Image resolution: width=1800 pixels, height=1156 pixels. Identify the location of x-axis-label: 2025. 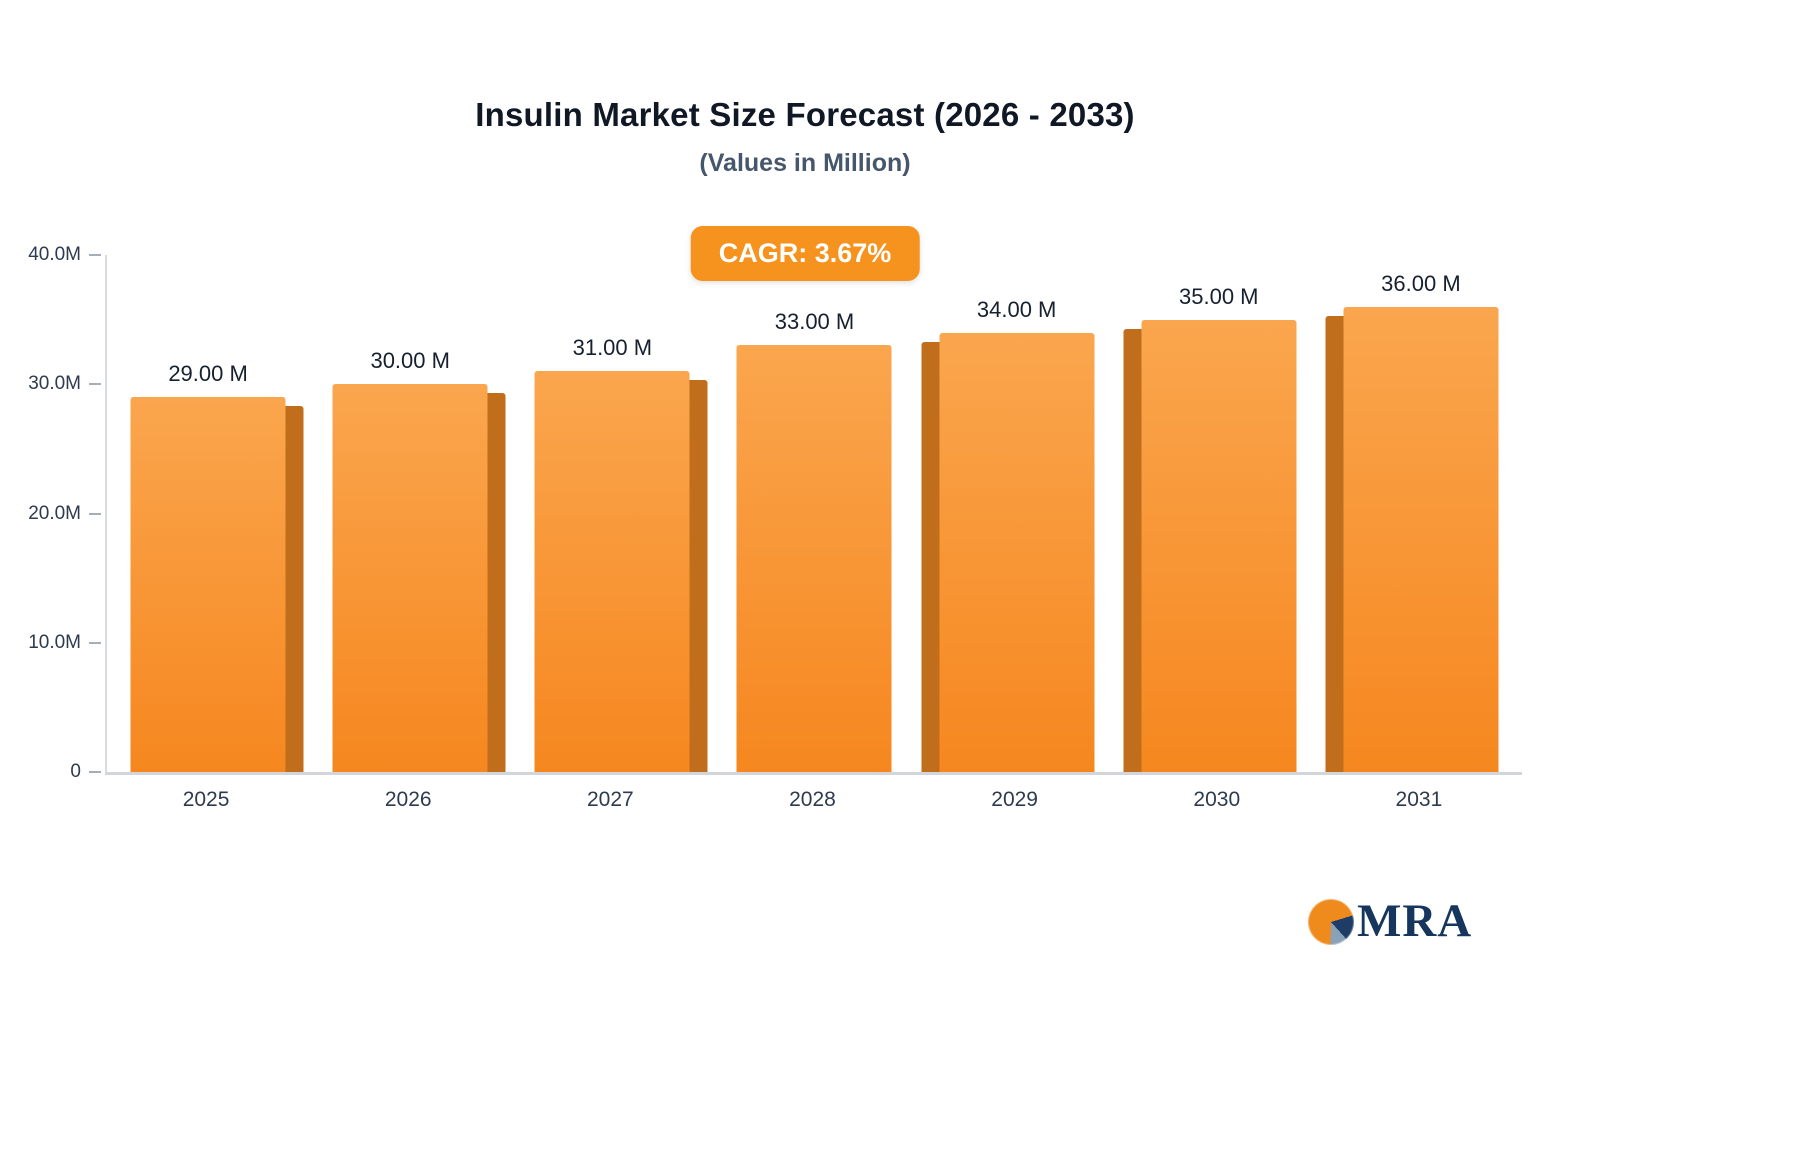
(206, 799).